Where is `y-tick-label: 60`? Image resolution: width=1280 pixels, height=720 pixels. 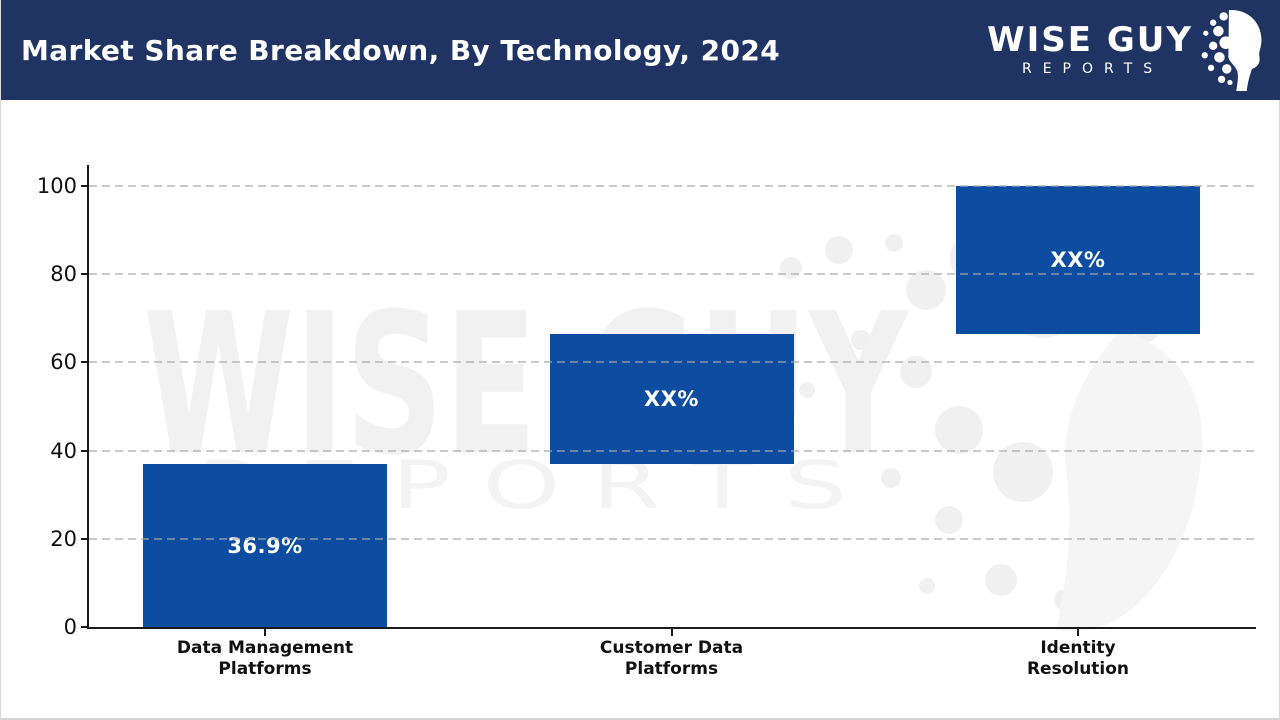 y-tick-label: 60 is located at coordinates (63, 362).